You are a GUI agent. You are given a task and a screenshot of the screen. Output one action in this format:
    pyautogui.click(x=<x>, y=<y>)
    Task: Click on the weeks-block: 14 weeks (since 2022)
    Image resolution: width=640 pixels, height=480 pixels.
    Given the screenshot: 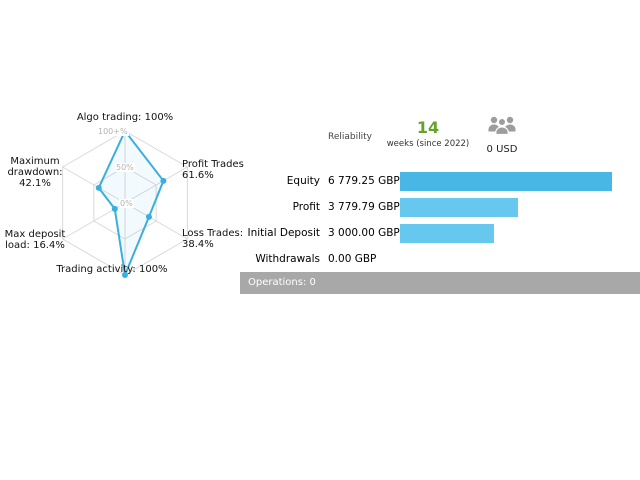 What is the action you would take?
    pyautogui.click(x=428, y=134)
    